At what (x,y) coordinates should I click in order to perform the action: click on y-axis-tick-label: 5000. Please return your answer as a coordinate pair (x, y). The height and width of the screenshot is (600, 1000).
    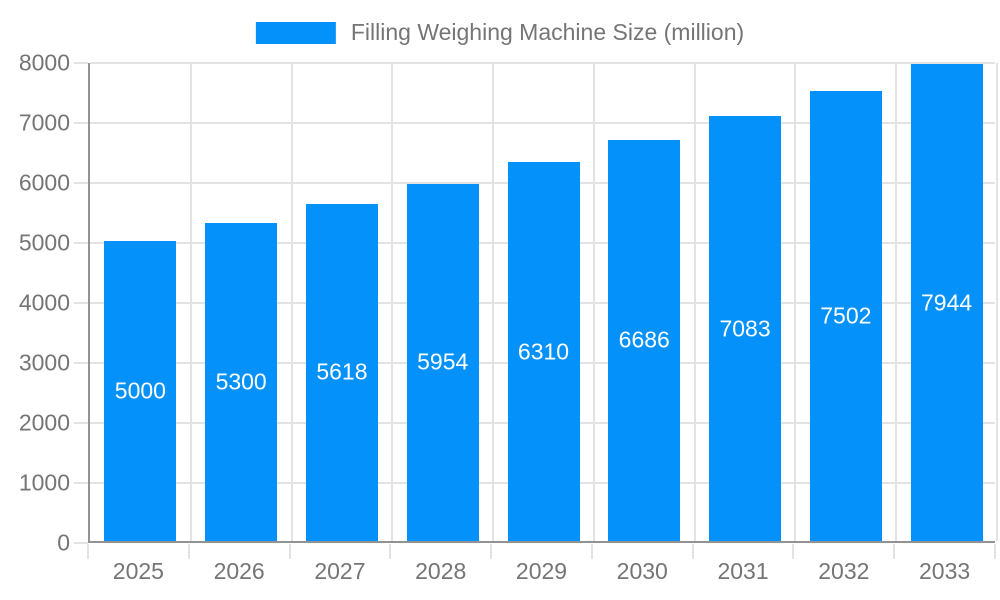
    Looking at the image, I should click on (44, 242).